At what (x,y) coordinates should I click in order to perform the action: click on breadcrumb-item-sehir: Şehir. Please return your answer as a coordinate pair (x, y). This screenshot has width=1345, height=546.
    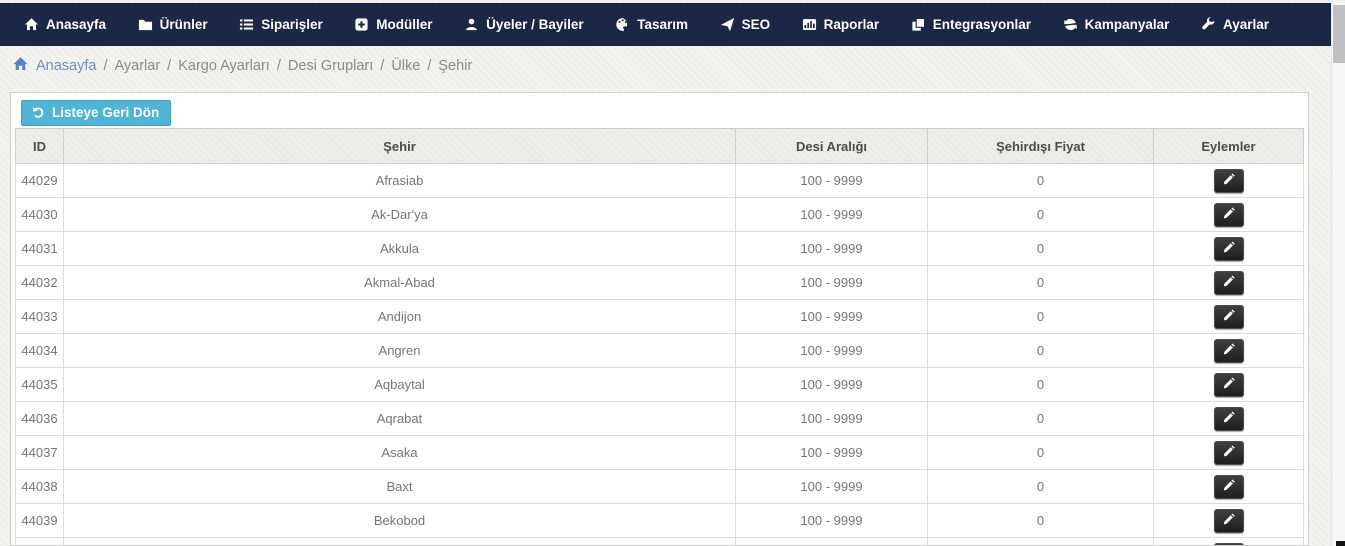
    Looking at the image, I should click on (455, 66).